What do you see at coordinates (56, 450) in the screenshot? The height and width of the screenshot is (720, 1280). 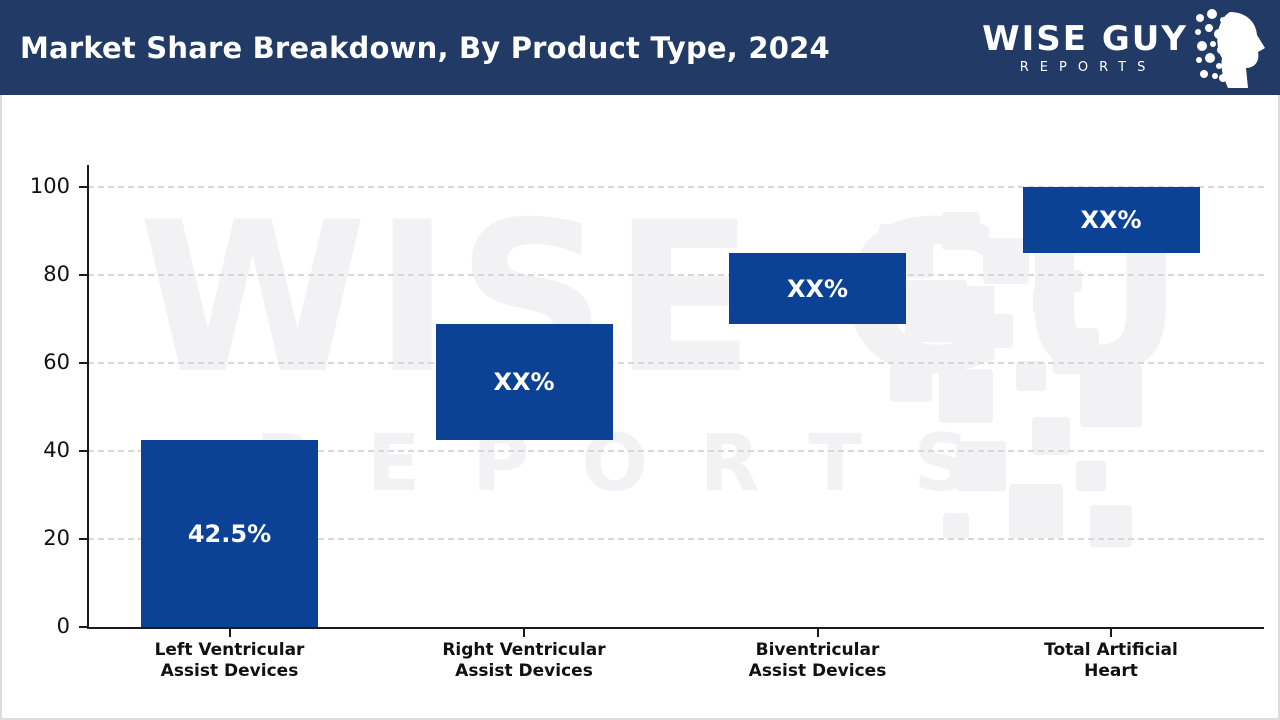 I see `y-tick-label: 40` at bounding box center [56, 450].